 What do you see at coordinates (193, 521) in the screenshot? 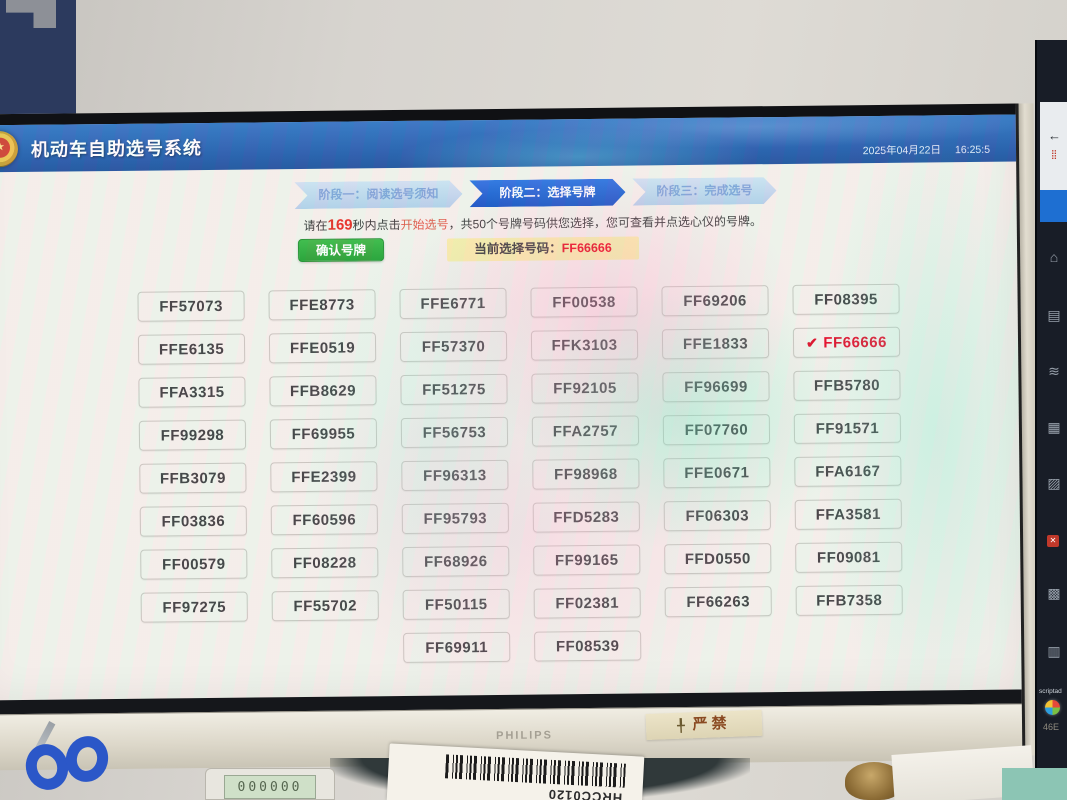
I see `plate-button: FF03836` at bounding box center [193, 521].